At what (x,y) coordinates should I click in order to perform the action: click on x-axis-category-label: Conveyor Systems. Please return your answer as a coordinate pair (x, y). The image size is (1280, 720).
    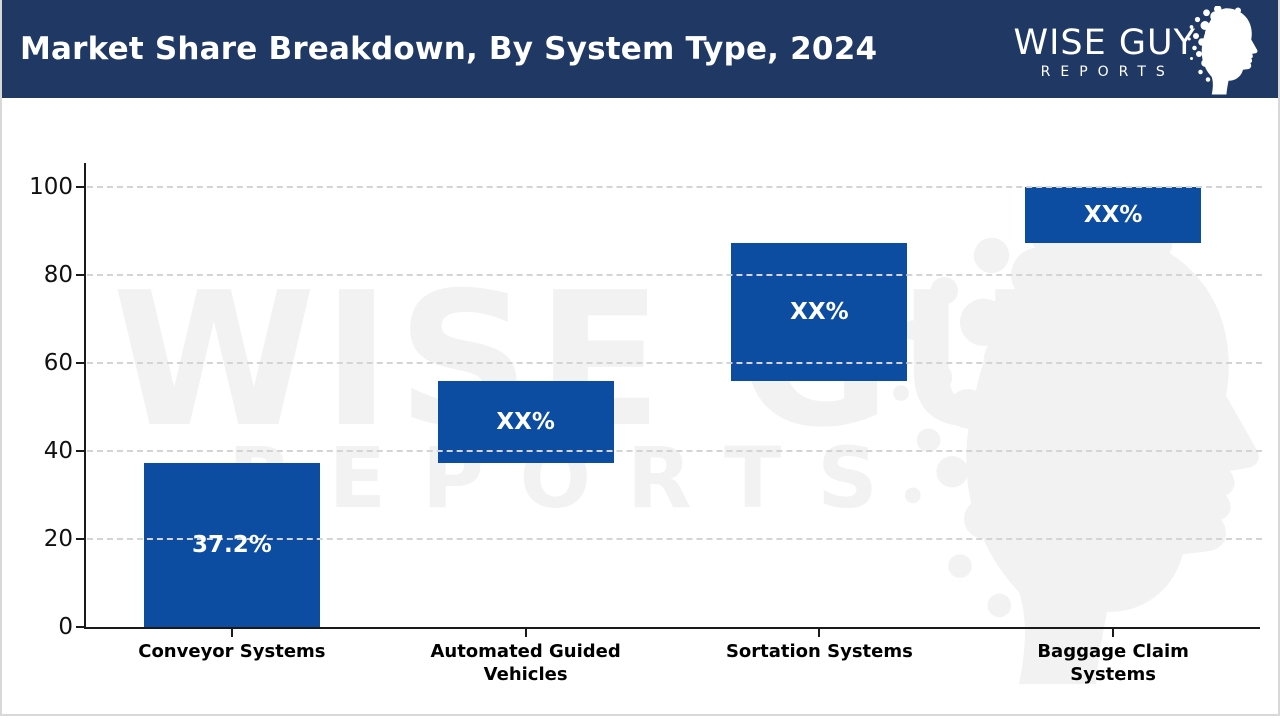
    Looking at the image, I should click on (232, 651).